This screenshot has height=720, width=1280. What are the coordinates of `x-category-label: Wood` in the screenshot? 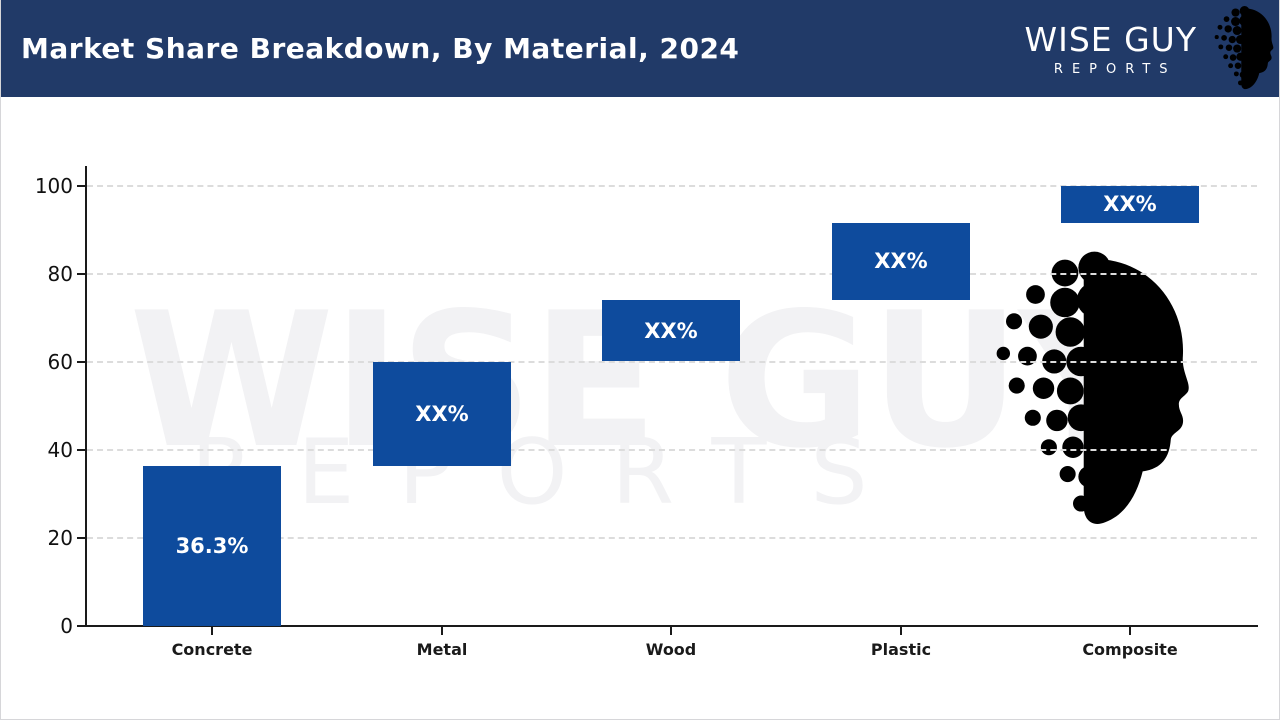 It's located at (671, 649).